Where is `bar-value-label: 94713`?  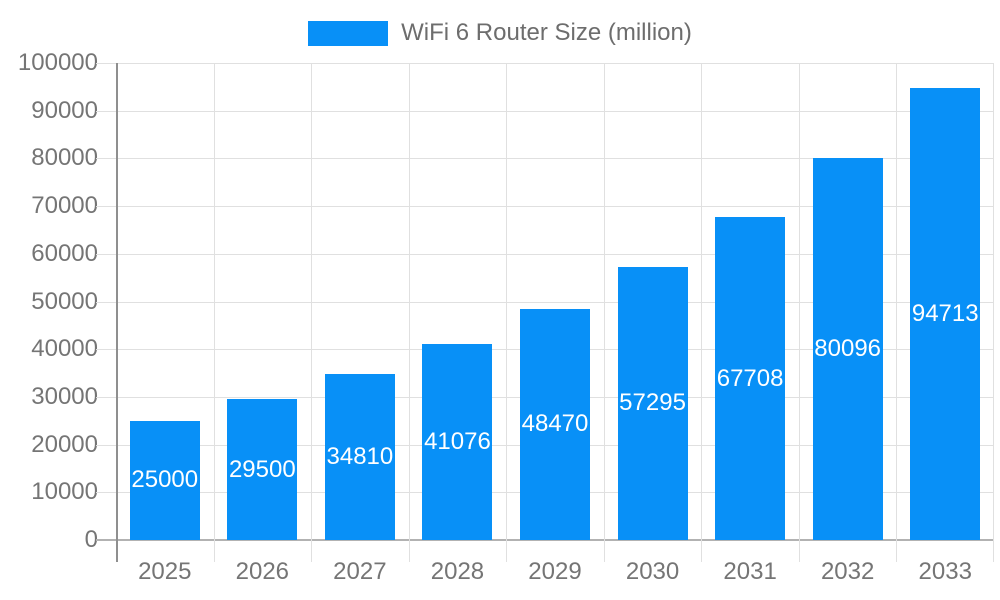 bar-value-label: 94713 is located at coordinates (945, 314).